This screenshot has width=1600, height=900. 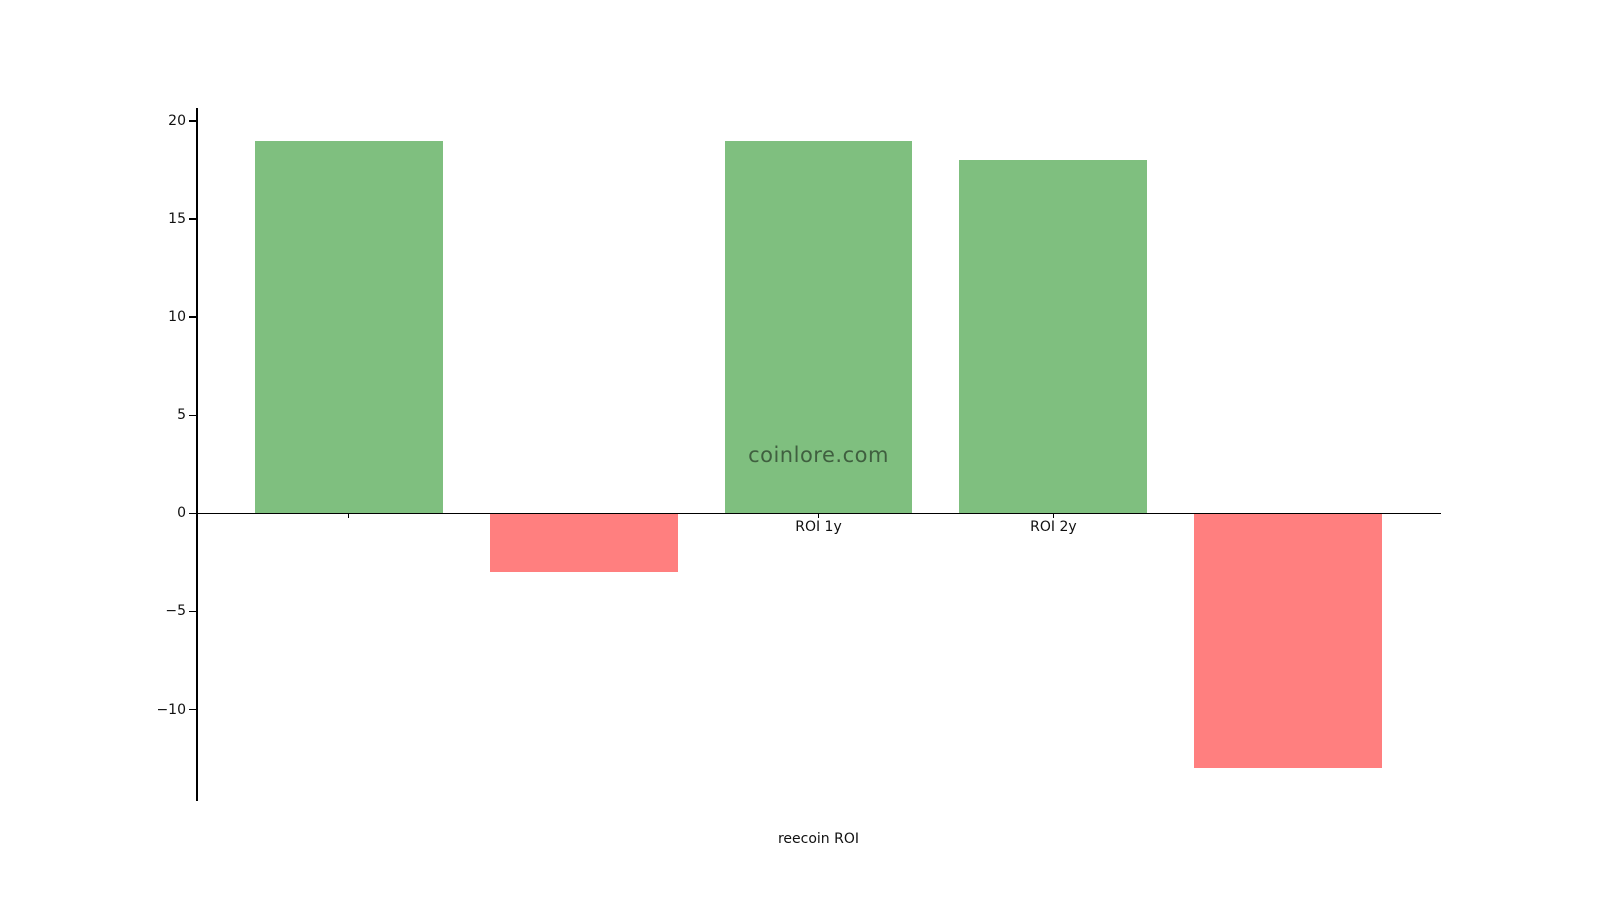 What do you see at coordinates (177, 219) in the screenshot?
I see `y-tick-label: 15` at bounding box center [177, 219].